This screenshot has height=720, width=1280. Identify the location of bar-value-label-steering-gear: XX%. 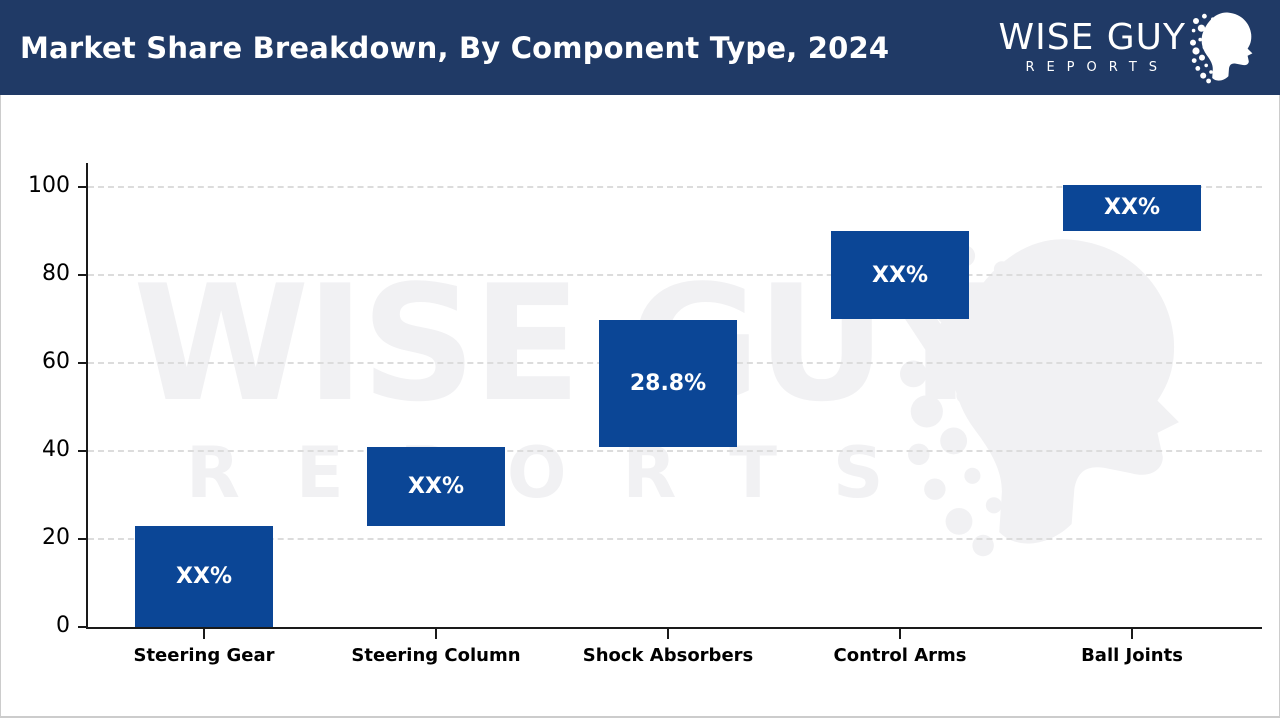
(204, 576).